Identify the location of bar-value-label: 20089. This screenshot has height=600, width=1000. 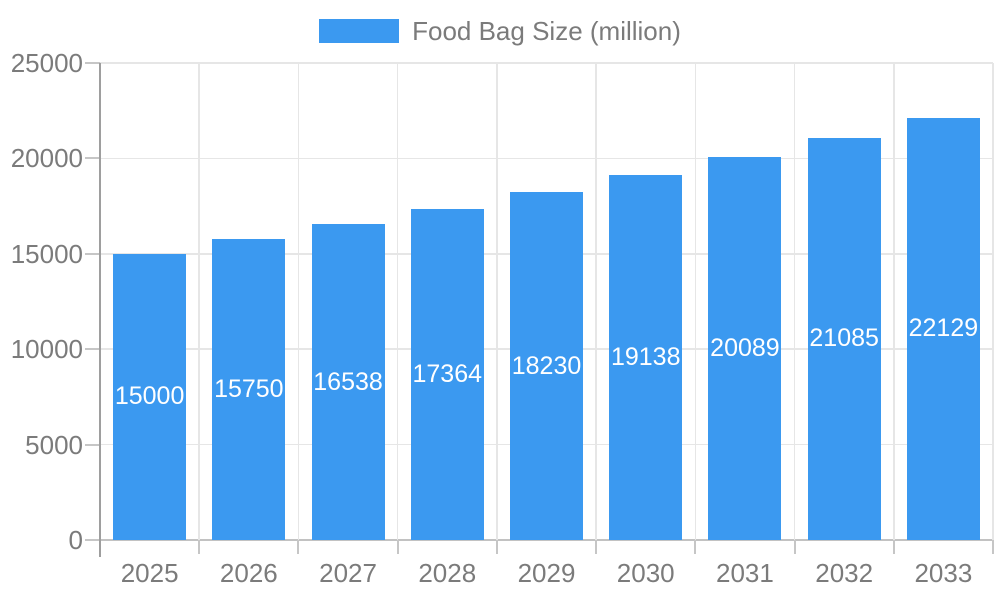
(745, 347).